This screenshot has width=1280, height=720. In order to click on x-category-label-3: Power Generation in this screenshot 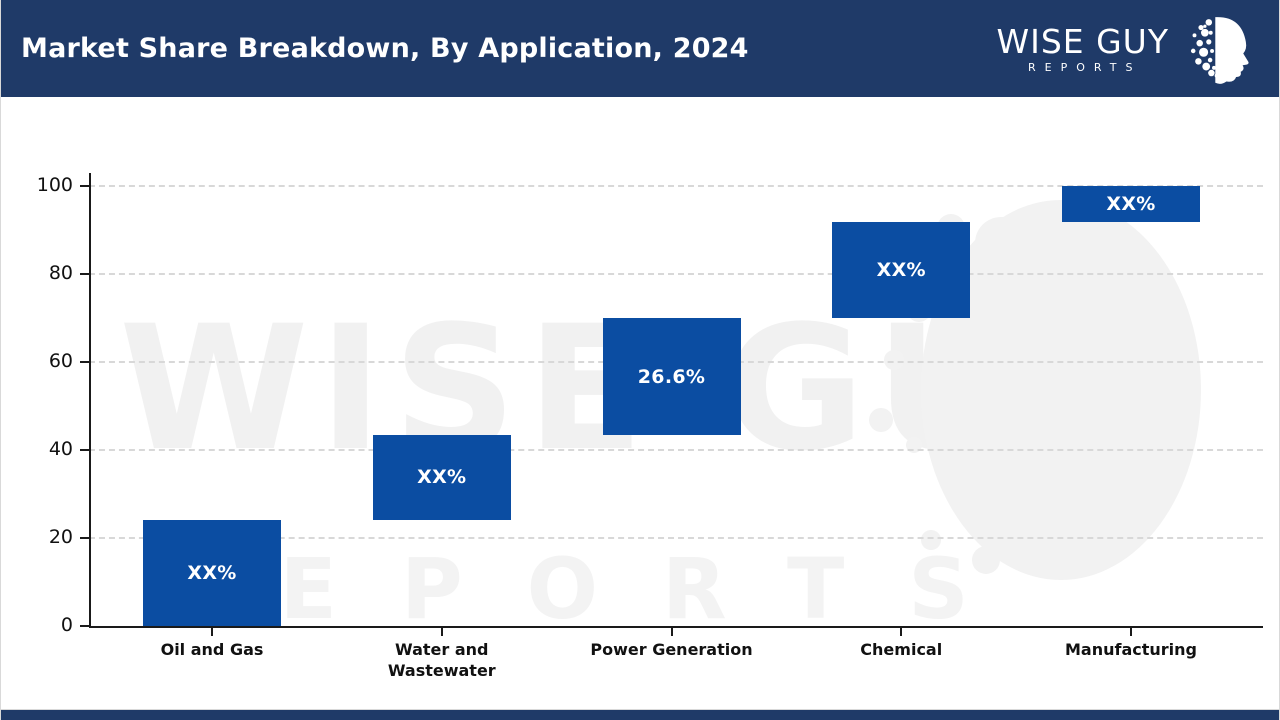, I will do `click(671, 649)`.